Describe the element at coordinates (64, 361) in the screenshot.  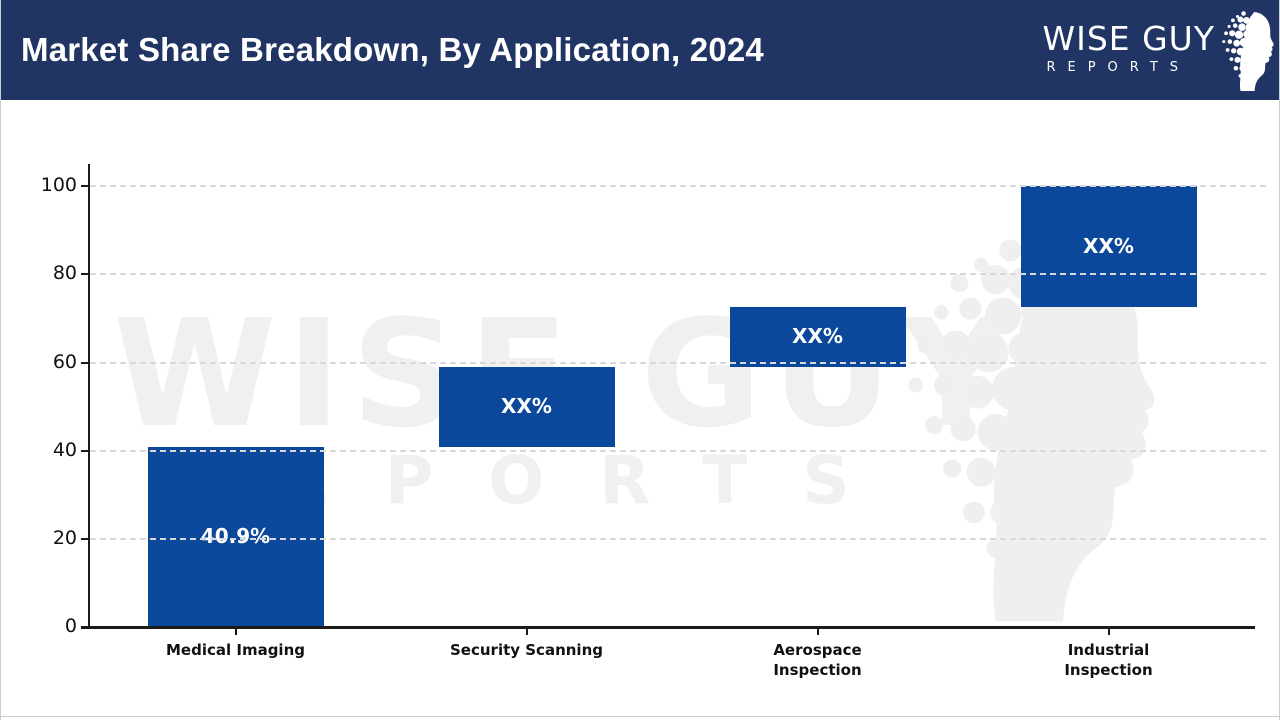
I see `y-tick-label: 60` at that location.